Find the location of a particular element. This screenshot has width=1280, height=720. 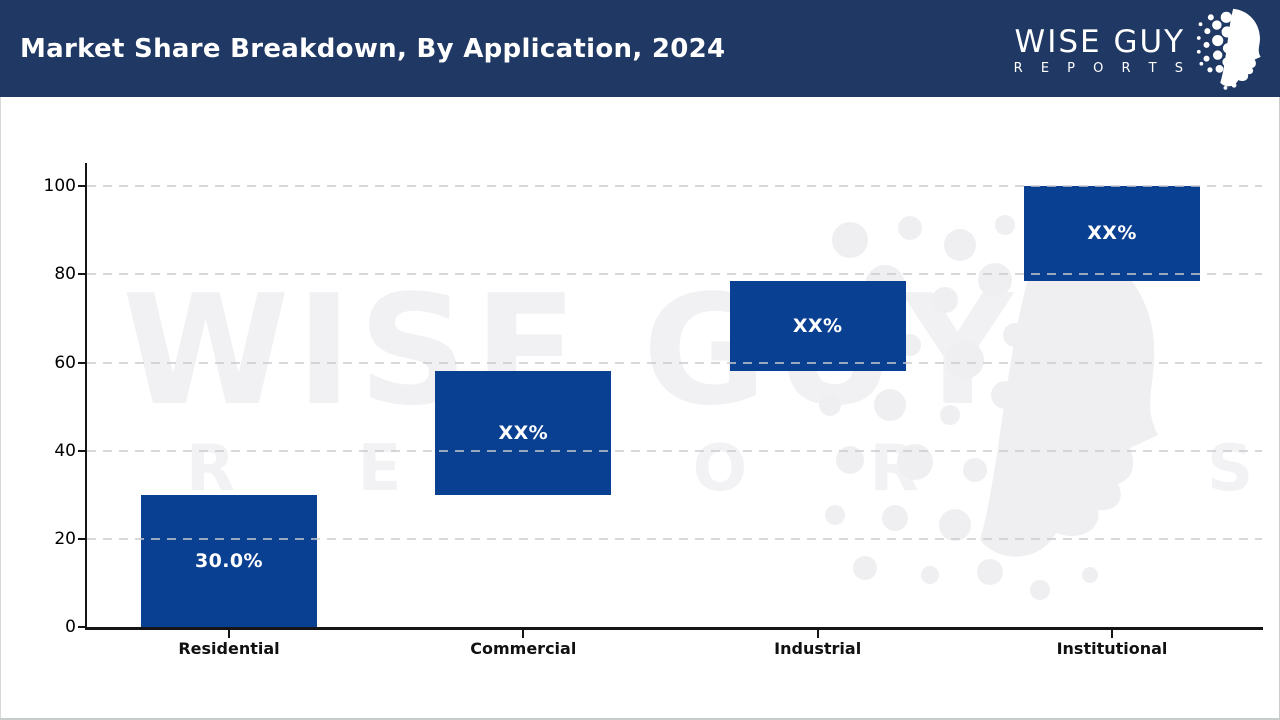

y-axis-line is located at coordinates (86, 396).